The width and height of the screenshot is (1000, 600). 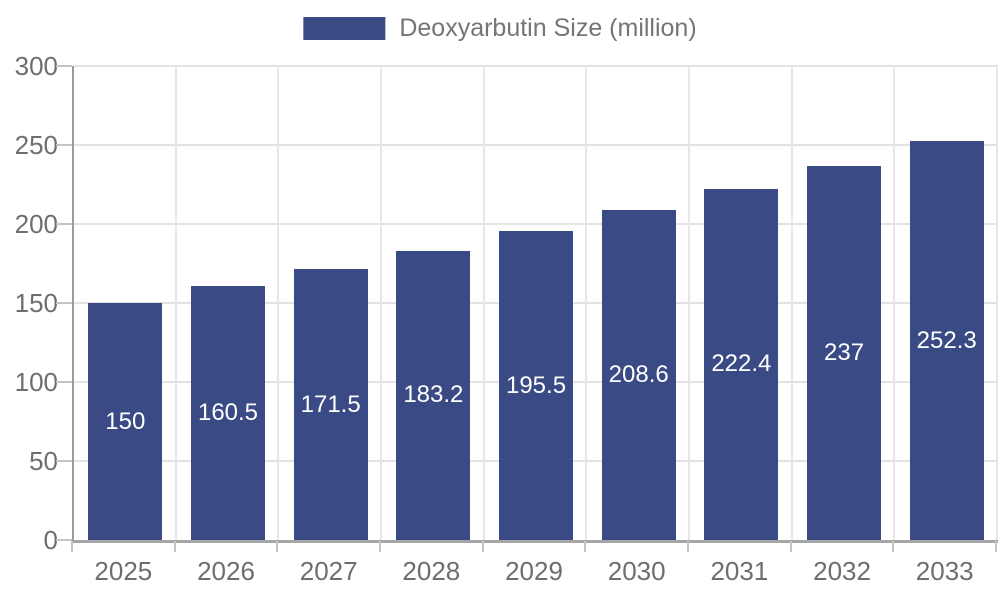 I want to click on bar-value-label: 183.2, so click(x=433, y=395).